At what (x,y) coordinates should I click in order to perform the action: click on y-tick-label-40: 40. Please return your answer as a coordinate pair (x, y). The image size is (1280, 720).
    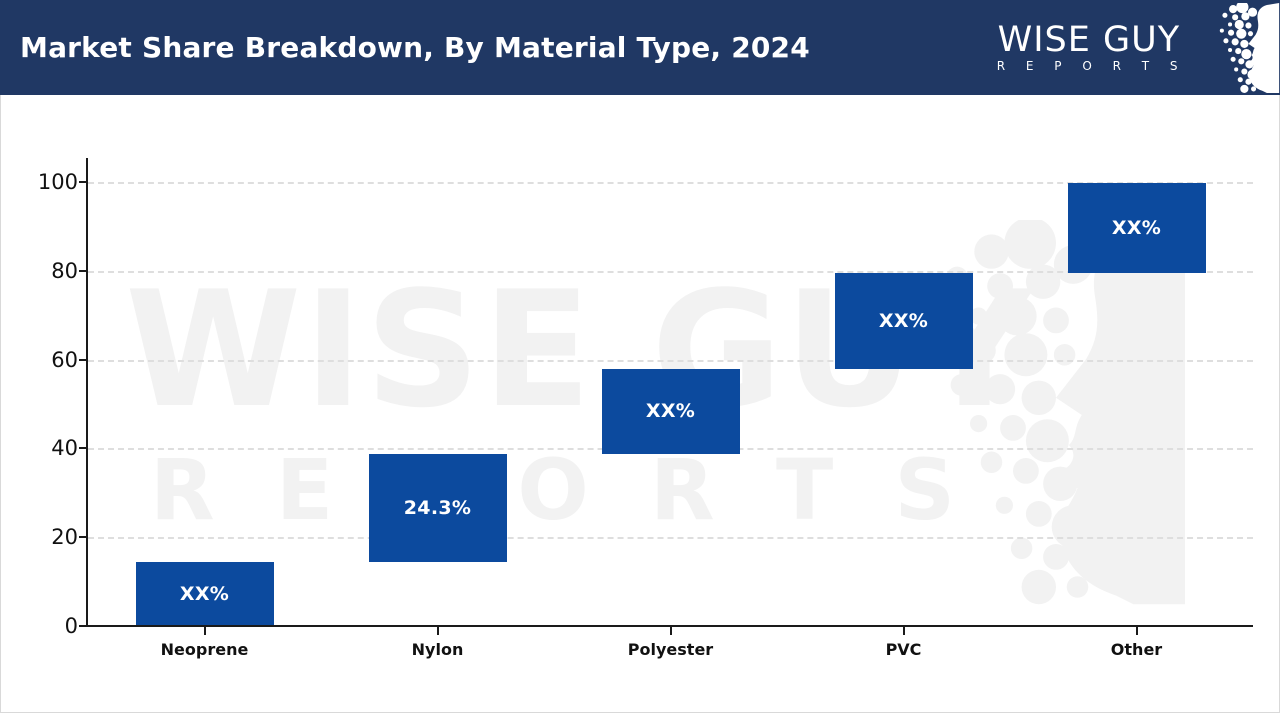
    Looking at the image, I should click on (64, 448).